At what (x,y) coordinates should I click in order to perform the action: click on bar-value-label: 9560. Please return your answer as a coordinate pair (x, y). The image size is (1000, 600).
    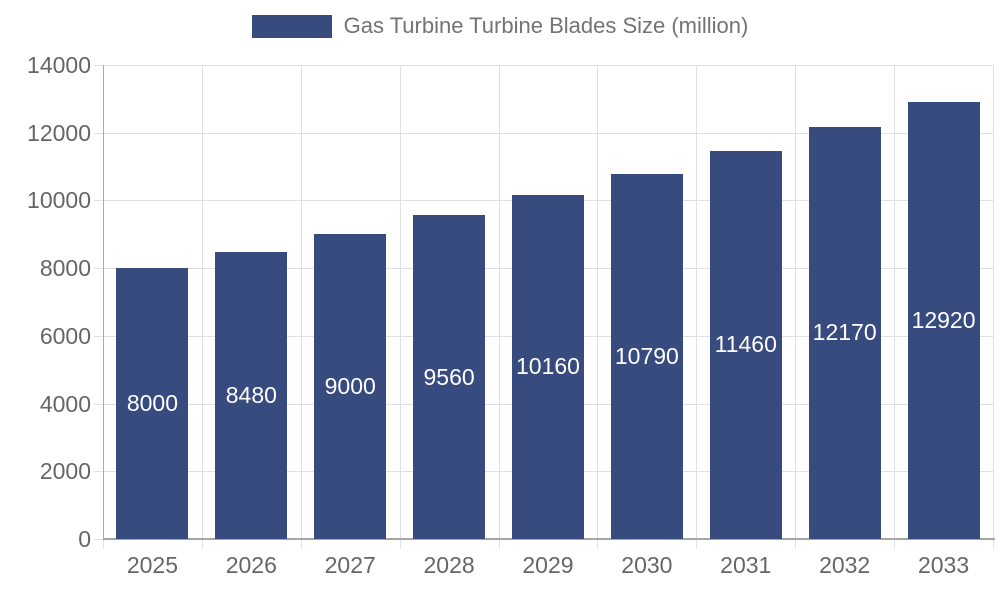
    Looking at the image, I should click on (449, 376).